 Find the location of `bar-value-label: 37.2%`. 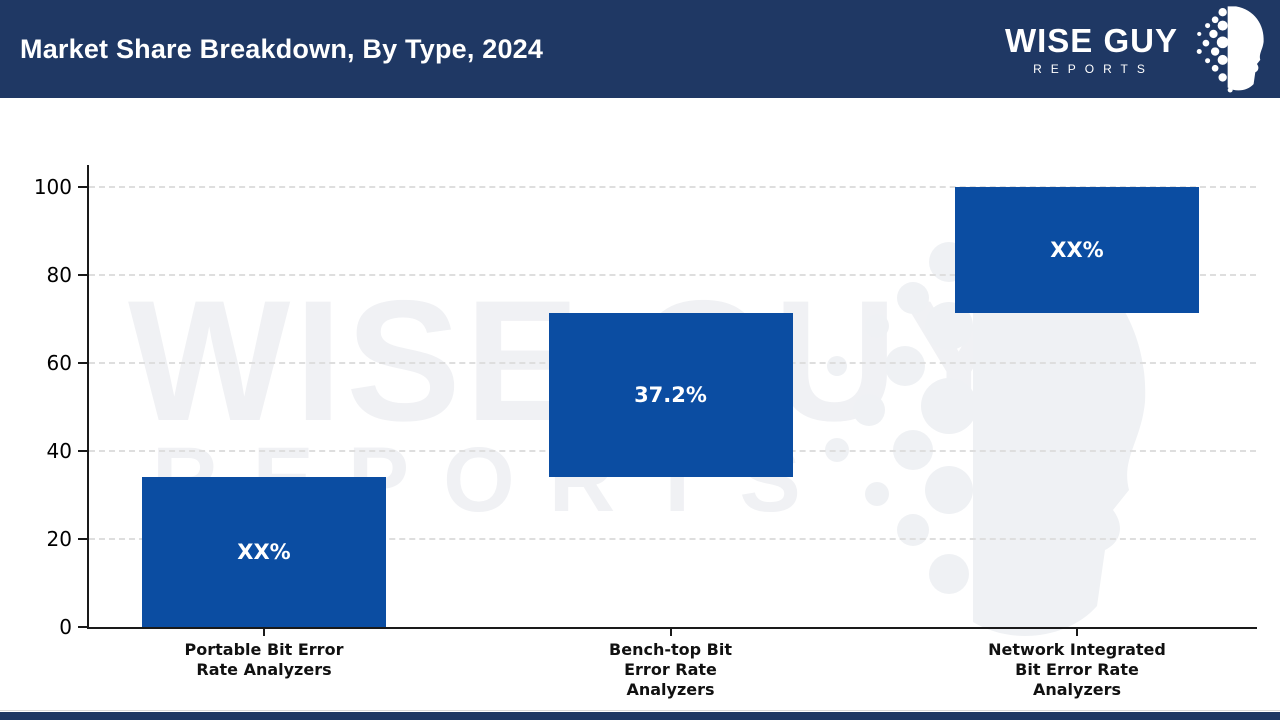

bar-value-label: 37.2% is located at coordinates (670, 395).